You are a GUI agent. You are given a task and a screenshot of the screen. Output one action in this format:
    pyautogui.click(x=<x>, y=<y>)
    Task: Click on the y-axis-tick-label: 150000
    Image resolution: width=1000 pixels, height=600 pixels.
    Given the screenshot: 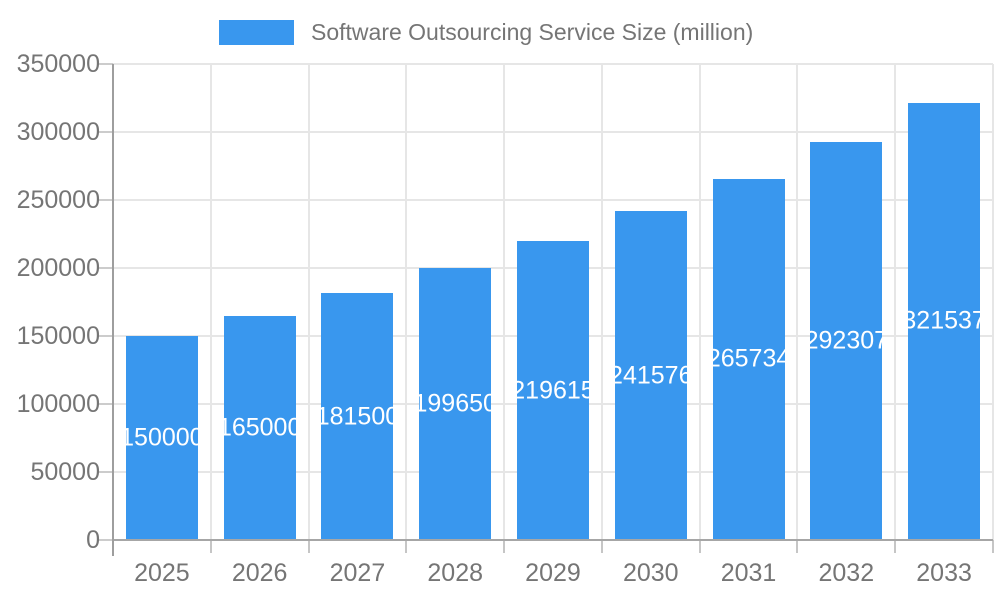 What is the action you would take?
    pyautogui.click(x=58, y=336)
    